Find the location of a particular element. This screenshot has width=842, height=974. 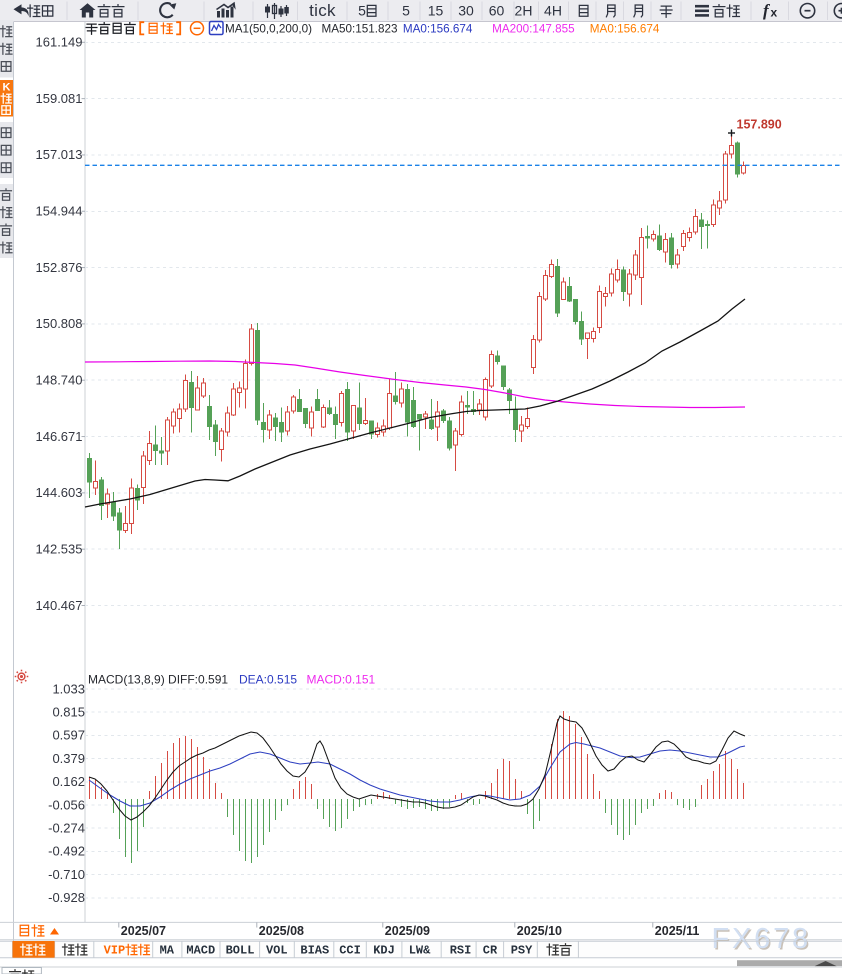

svg-text: MACD(13,8,9) DIFF:0.591 is located at coordinates (158, 680).